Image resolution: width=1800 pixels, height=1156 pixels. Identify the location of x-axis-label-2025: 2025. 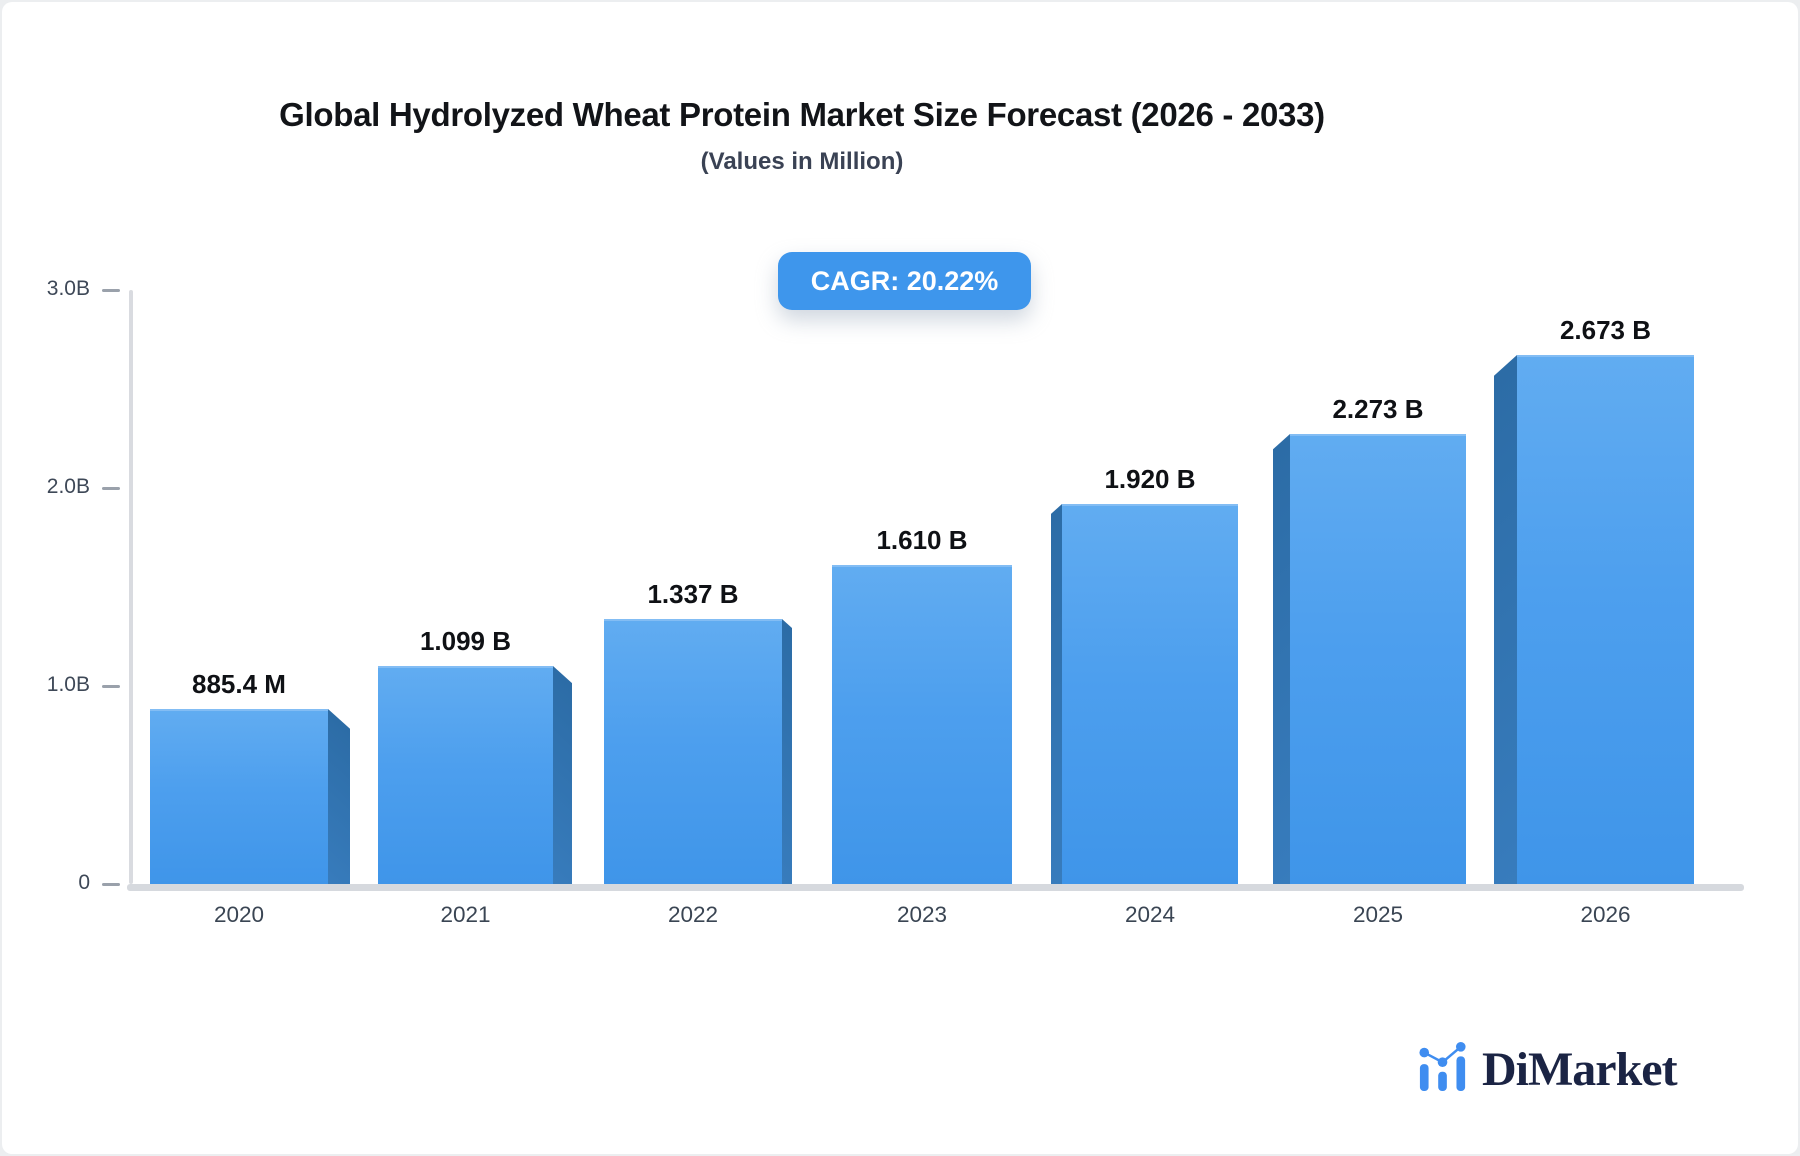
(1378, 914).